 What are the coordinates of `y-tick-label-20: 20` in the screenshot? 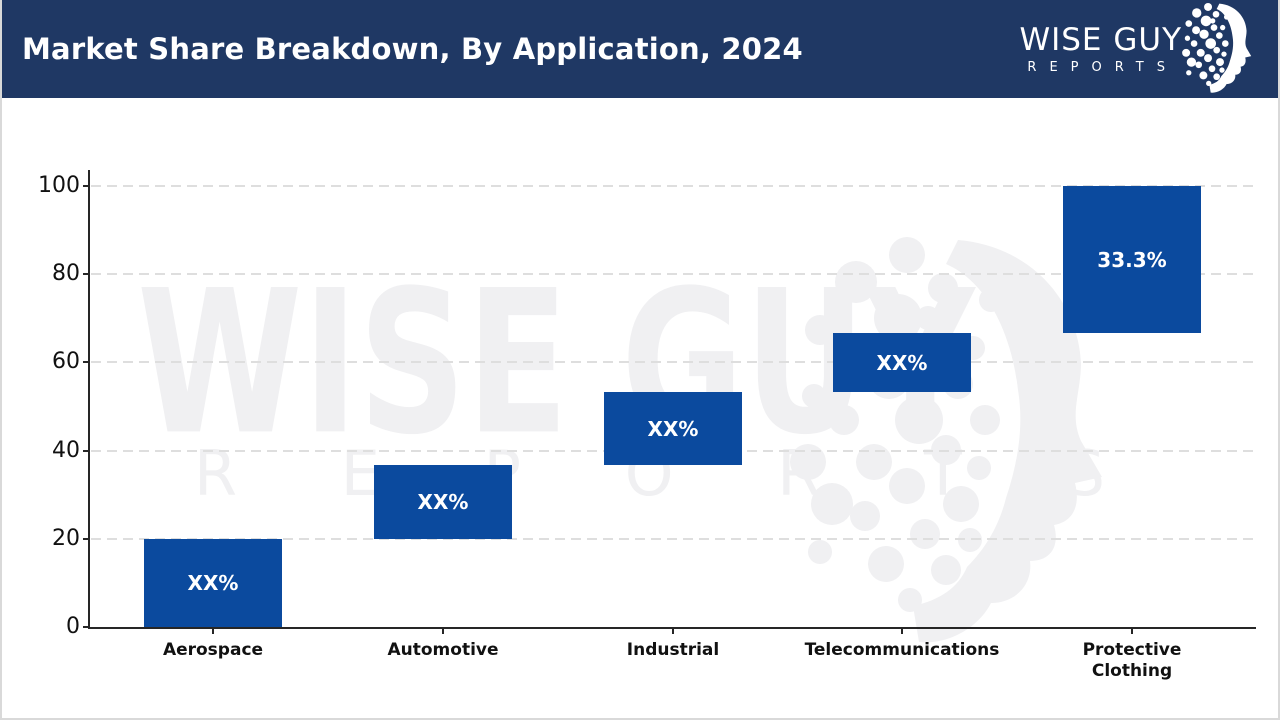 It's located at (66, 538).